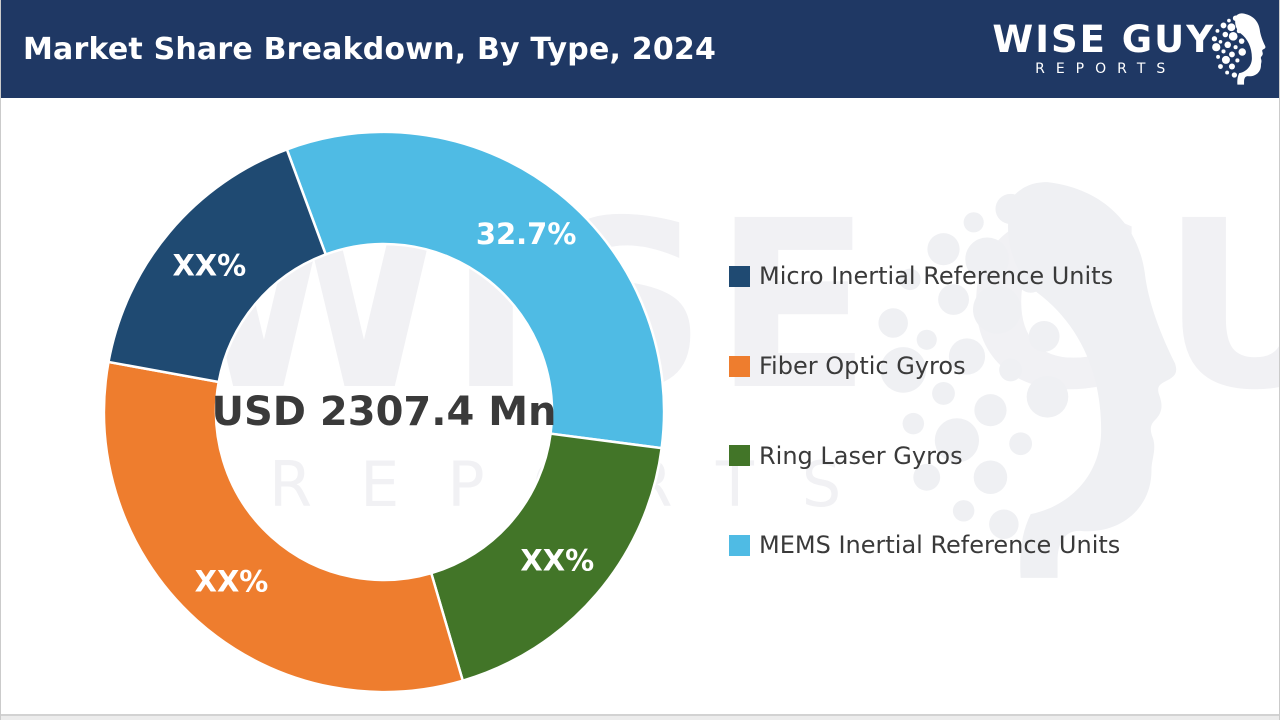 This screenshot has width=1280, height=720. Describe the element at coordinates (940, 545) in the screenshot. I see `legend-label: MEMS Inertial Reference Units` at that location.